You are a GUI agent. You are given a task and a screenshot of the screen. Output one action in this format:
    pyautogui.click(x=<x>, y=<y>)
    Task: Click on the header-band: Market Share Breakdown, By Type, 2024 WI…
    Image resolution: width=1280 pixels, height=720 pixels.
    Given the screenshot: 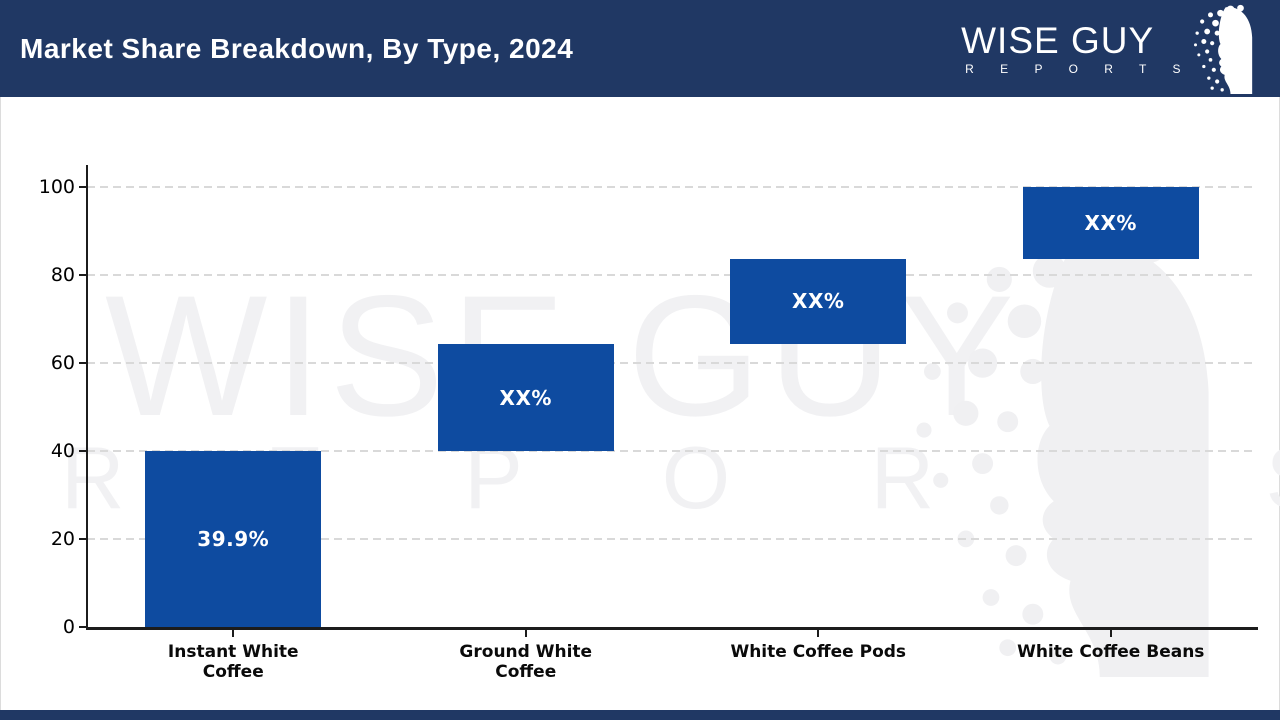 What is the action you would take?
    pyautogui.click(x=640, y=48)
    